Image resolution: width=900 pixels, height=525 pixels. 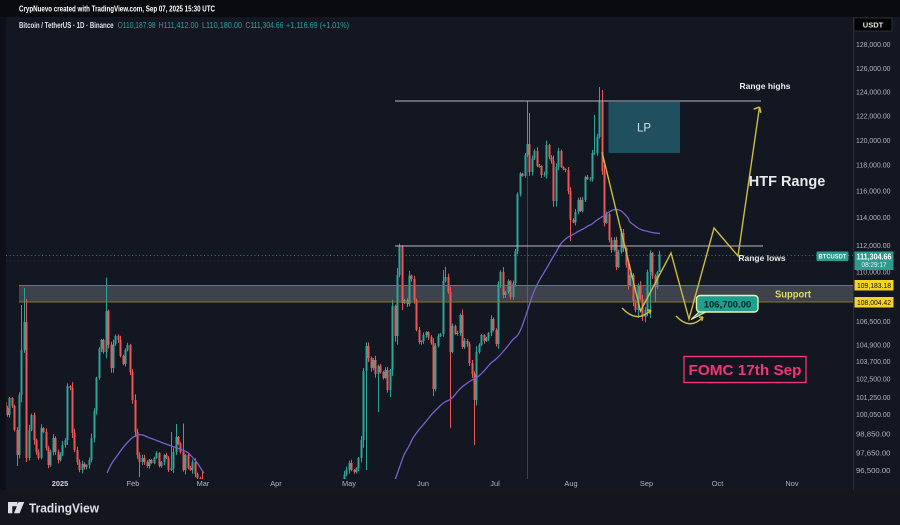 I want to click on svg-text: H111,412.00, so click(x=179, y=25).